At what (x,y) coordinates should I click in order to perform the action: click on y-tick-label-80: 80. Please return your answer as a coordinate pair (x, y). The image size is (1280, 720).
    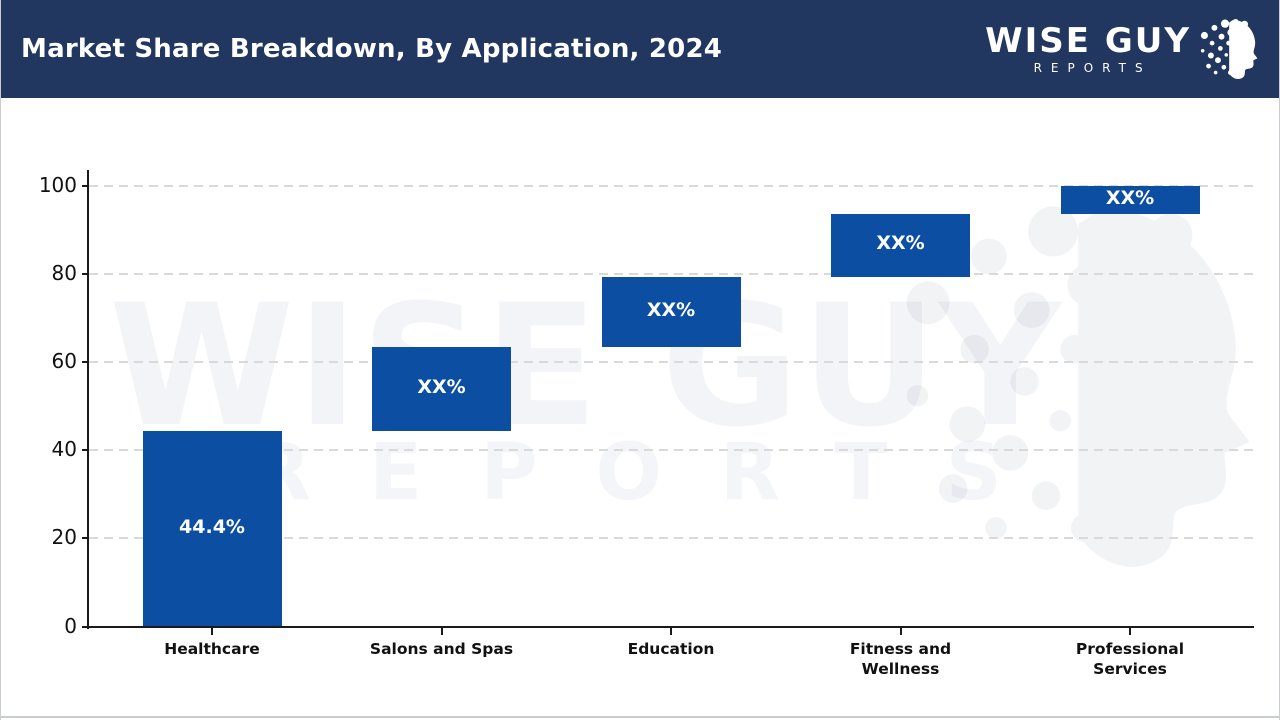
    Looking at the image, I should click on (64, 273).